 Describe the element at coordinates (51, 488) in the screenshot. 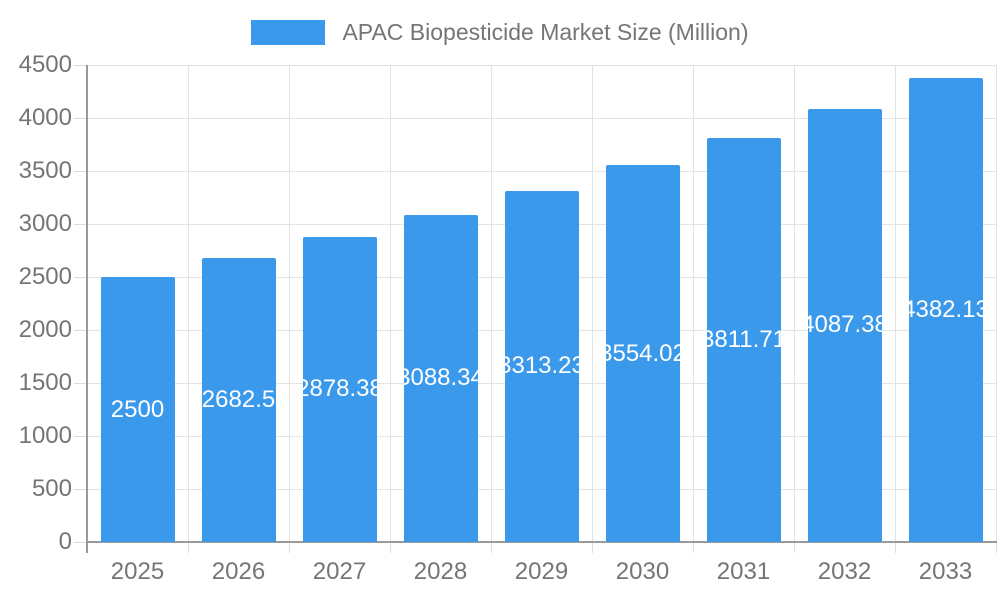

I see `y-axis-label: 500` at that location.